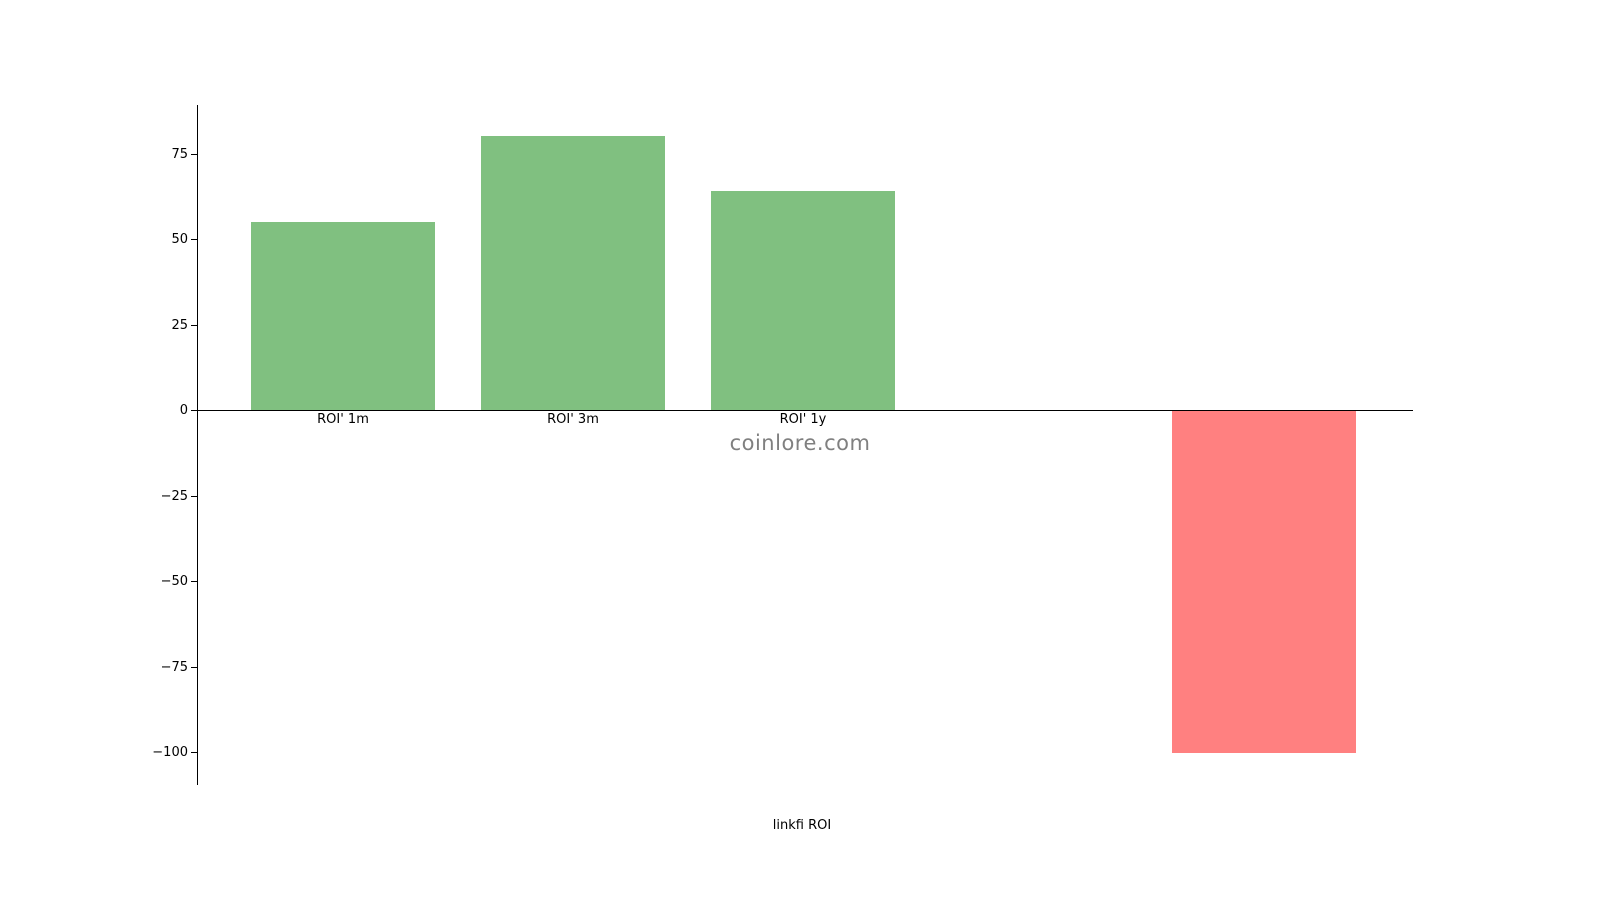  I want to click on y-tick-label: −50, so click(174, 581).